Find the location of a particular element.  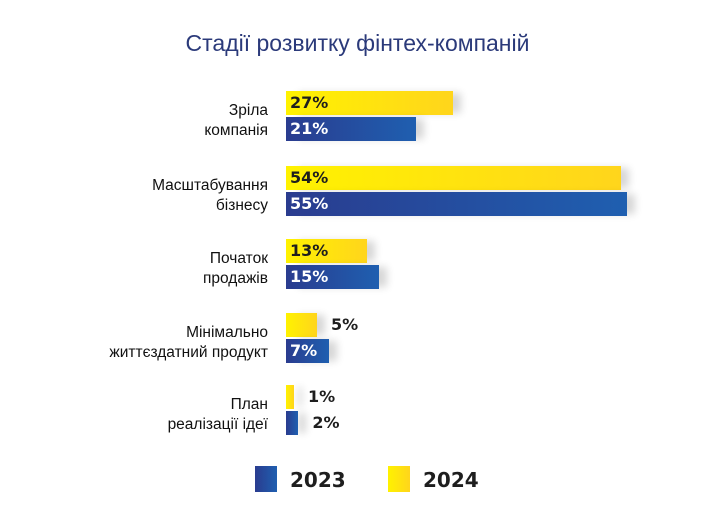

data-label-2024-1: 54% is located at coordinates (309, 177).